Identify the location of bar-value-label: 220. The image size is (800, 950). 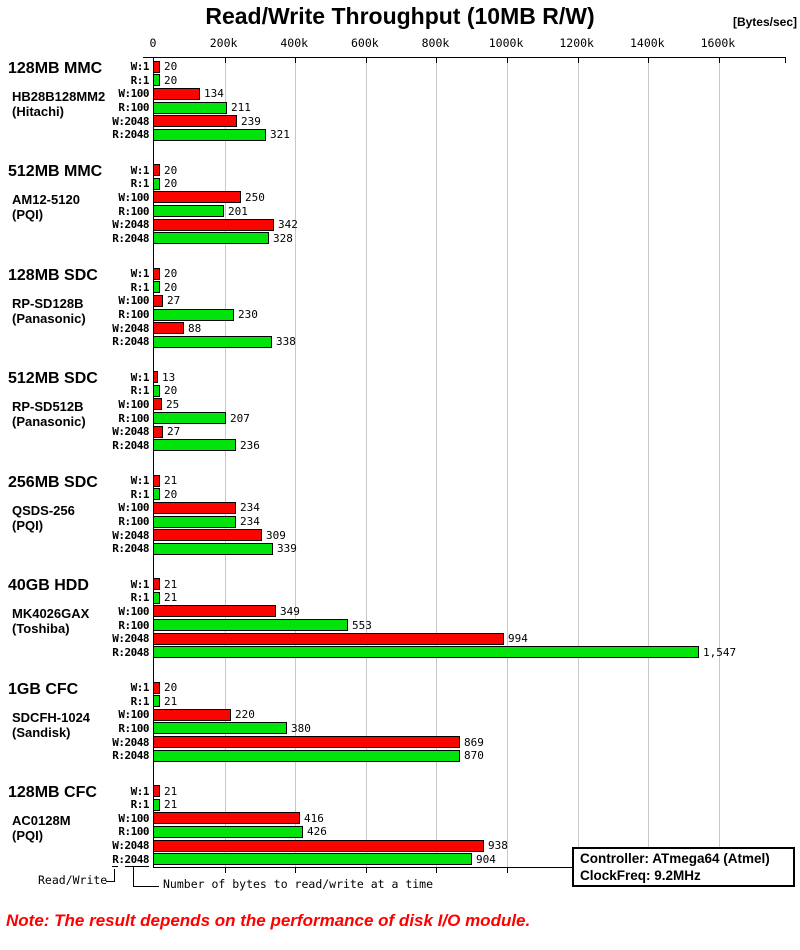
(245, 715).